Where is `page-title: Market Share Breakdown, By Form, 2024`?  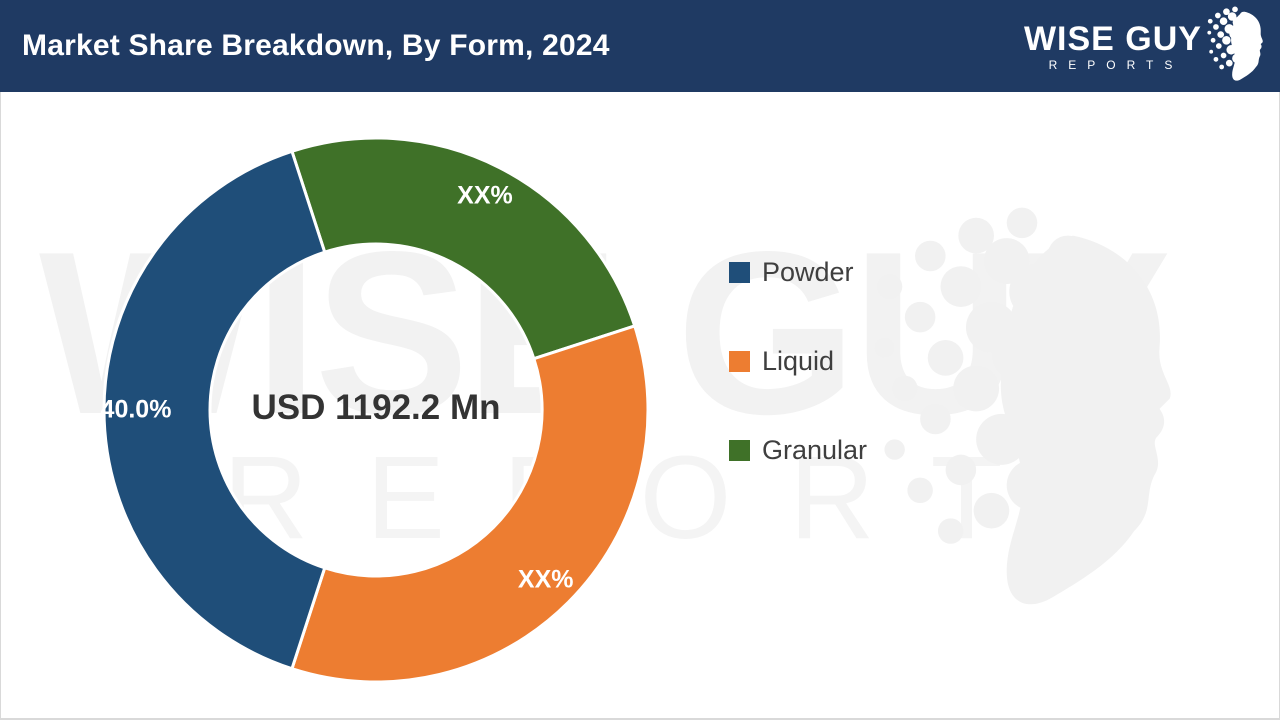 page-title: Market Share Breakdown, By Form, 2024 is located at coordinates (316, 45).